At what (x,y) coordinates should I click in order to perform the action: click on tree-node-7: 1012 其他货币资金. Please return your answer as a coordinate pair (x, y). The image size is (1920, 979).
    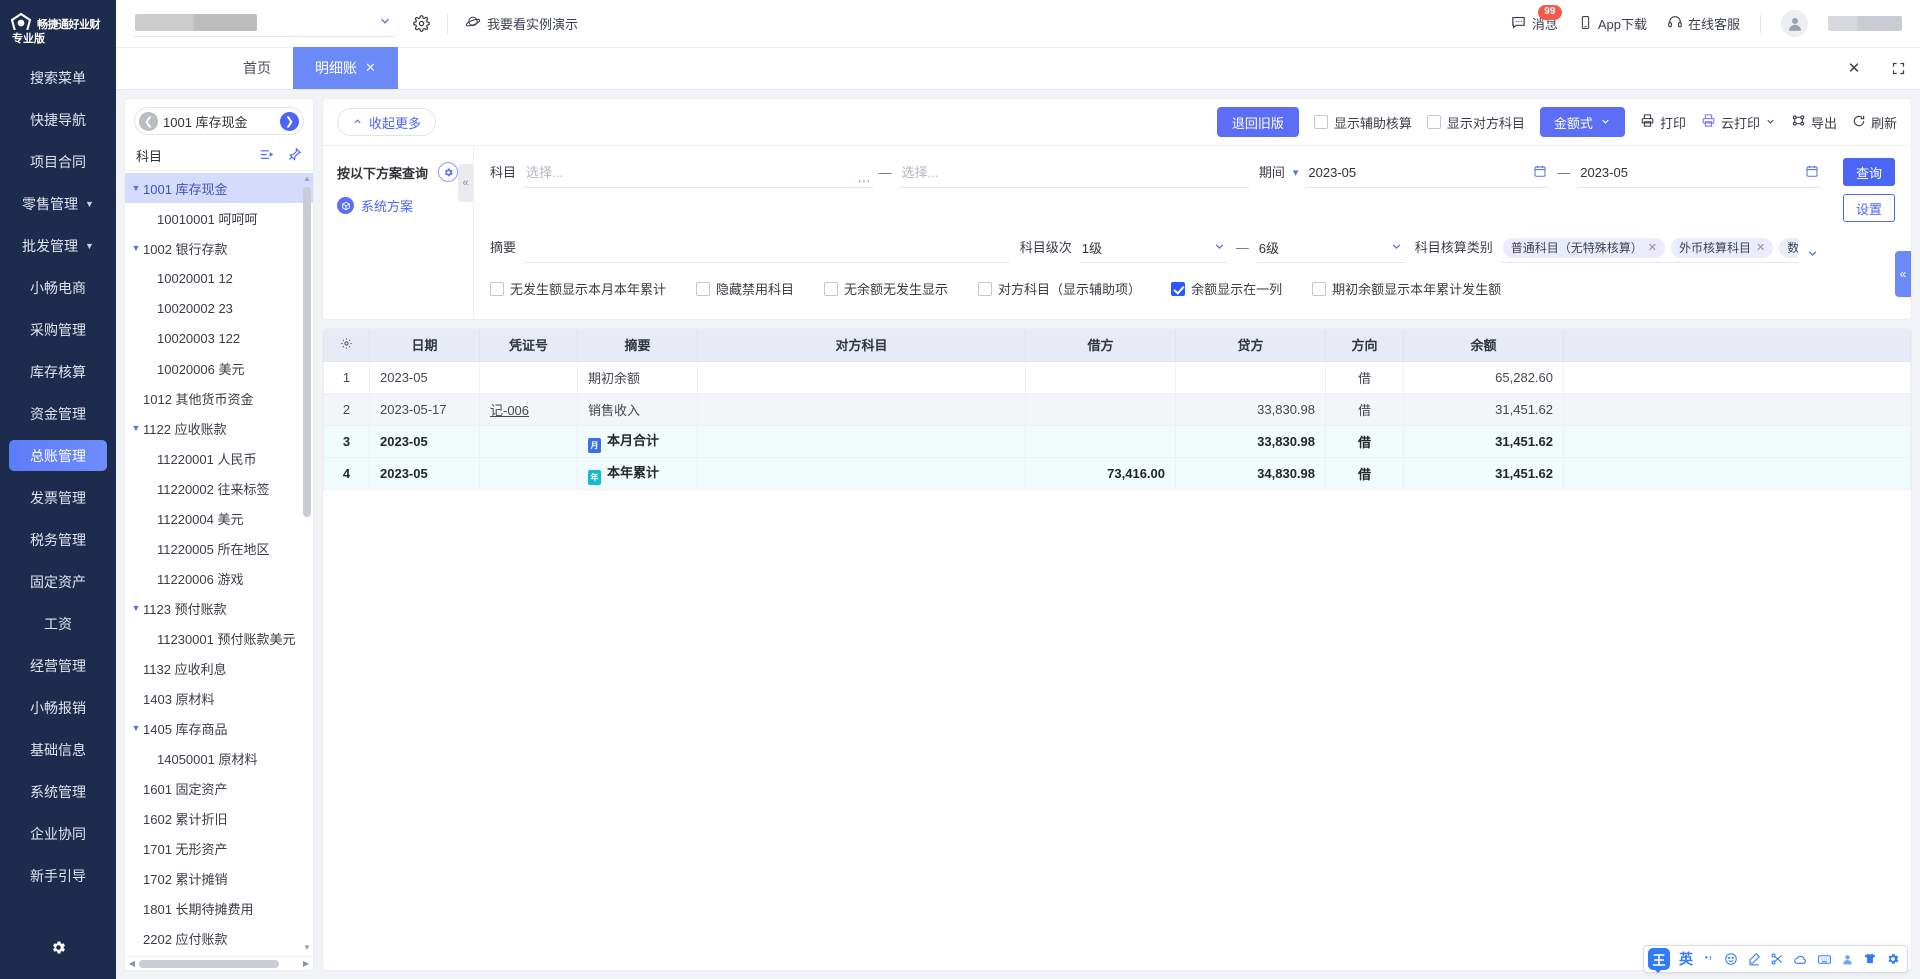
    Looking at the image, I should click on (219, 398).